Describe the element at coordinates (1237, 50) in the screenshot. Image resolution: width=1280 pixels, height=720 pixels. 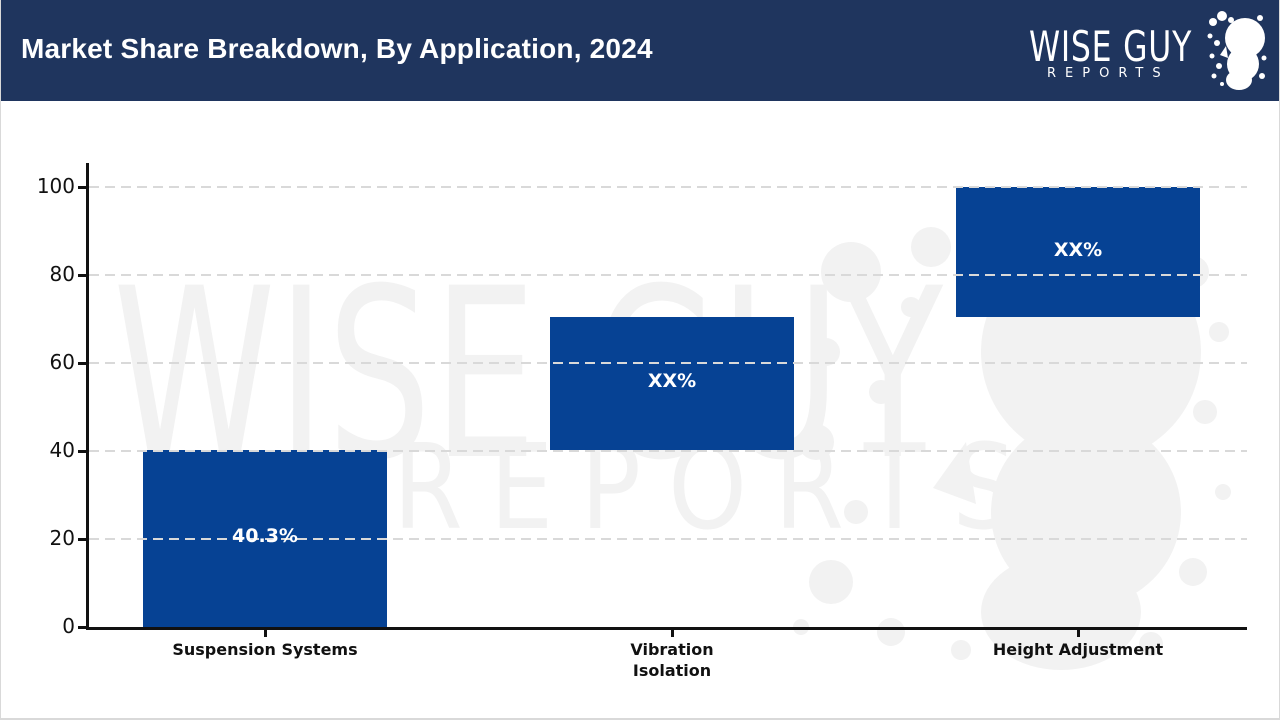
I see `logo-face-icon` at that location.